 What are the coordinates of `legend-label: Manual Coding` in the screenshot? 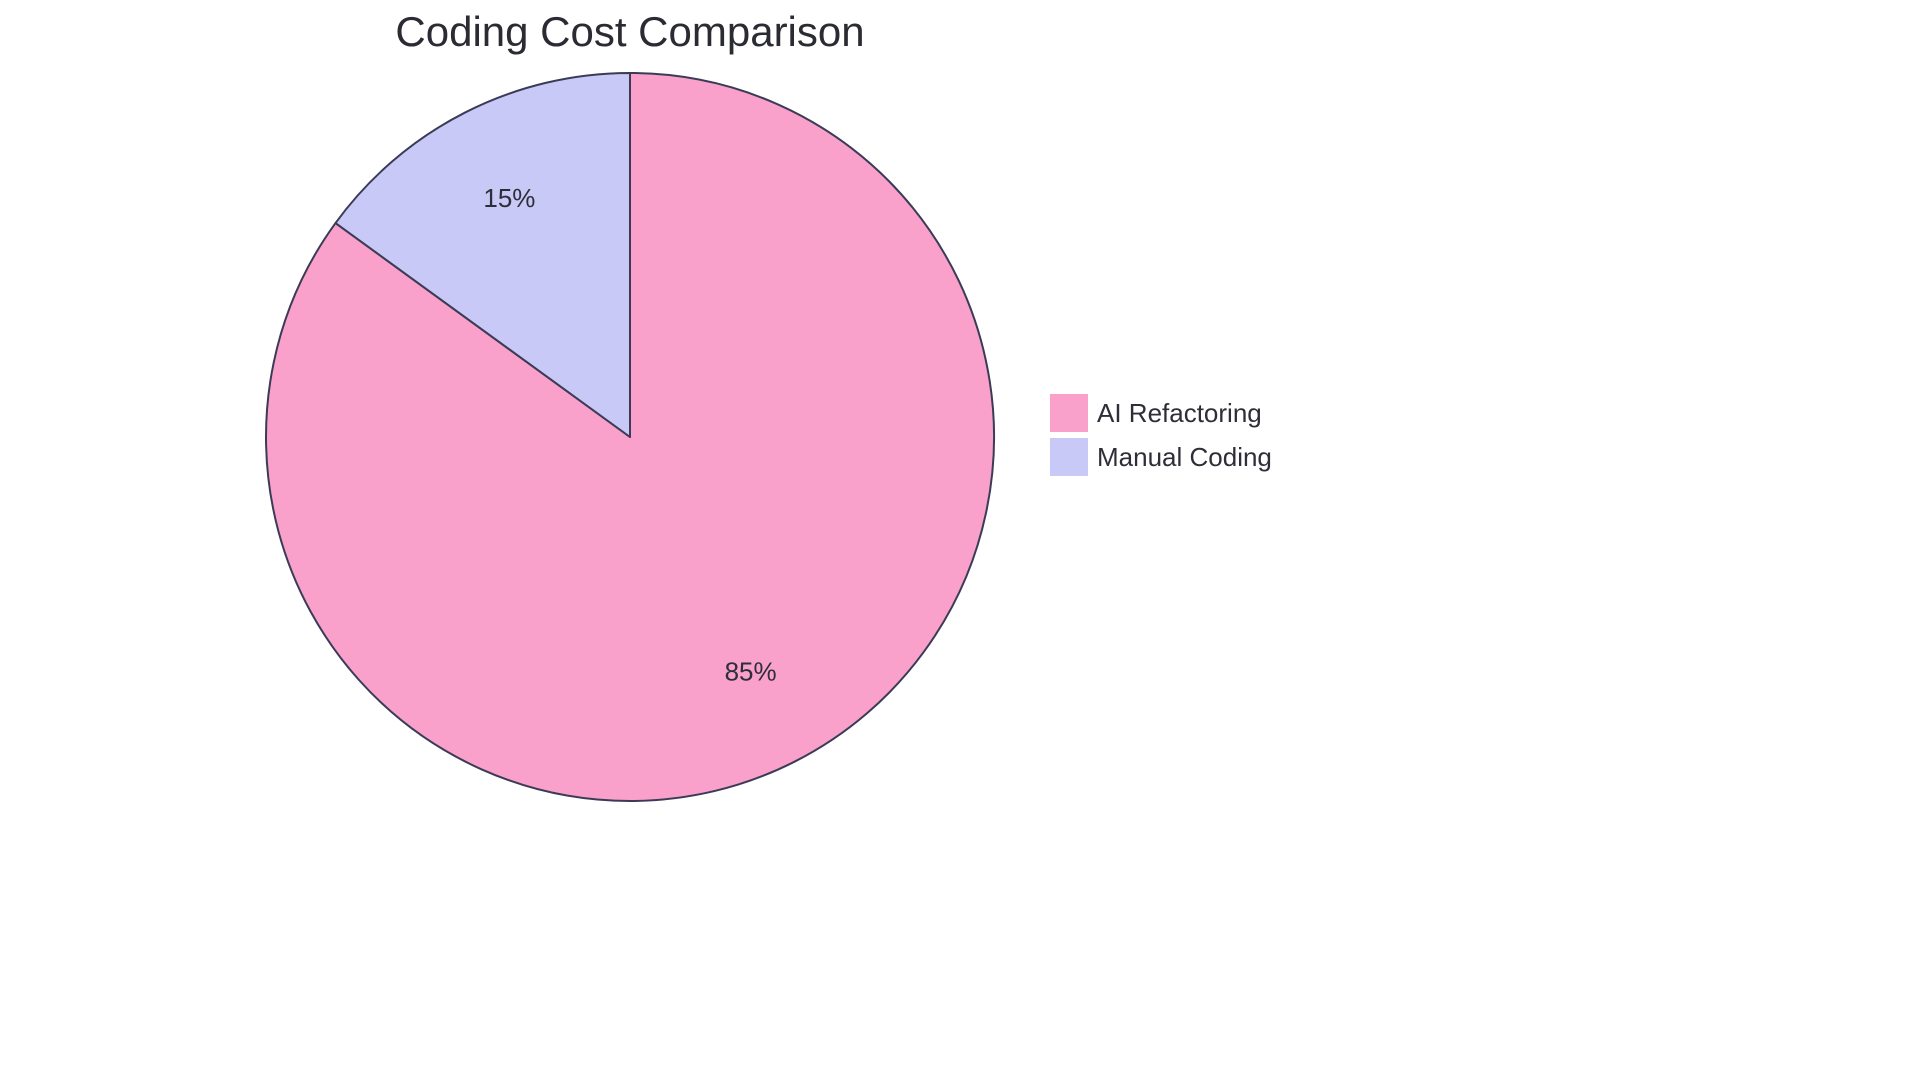 It's located at (1184, 456).